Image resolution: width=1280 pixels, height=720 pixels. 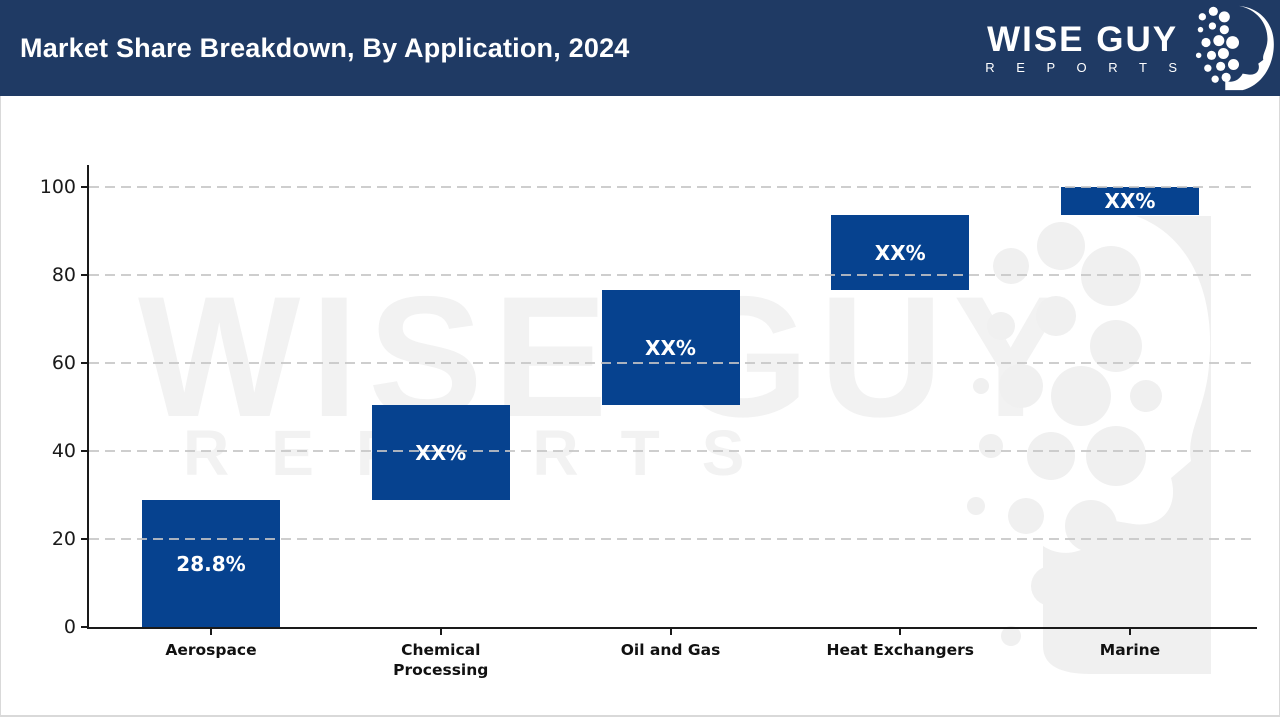 I want to click on bar-heat-exchangers, so click(x=900, y=252).